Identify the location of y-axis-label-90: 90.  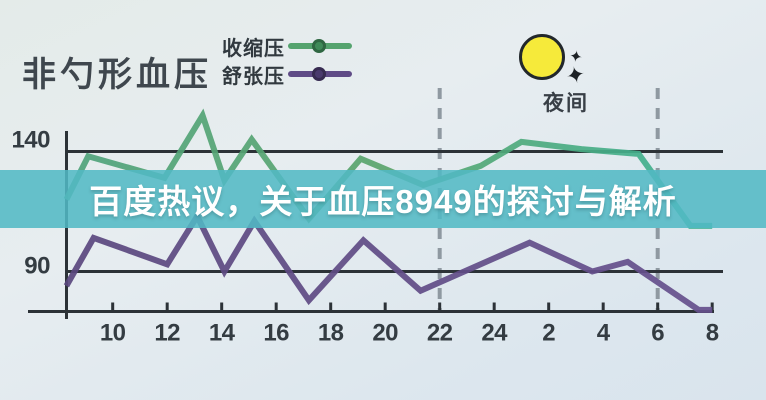
(37, 266).